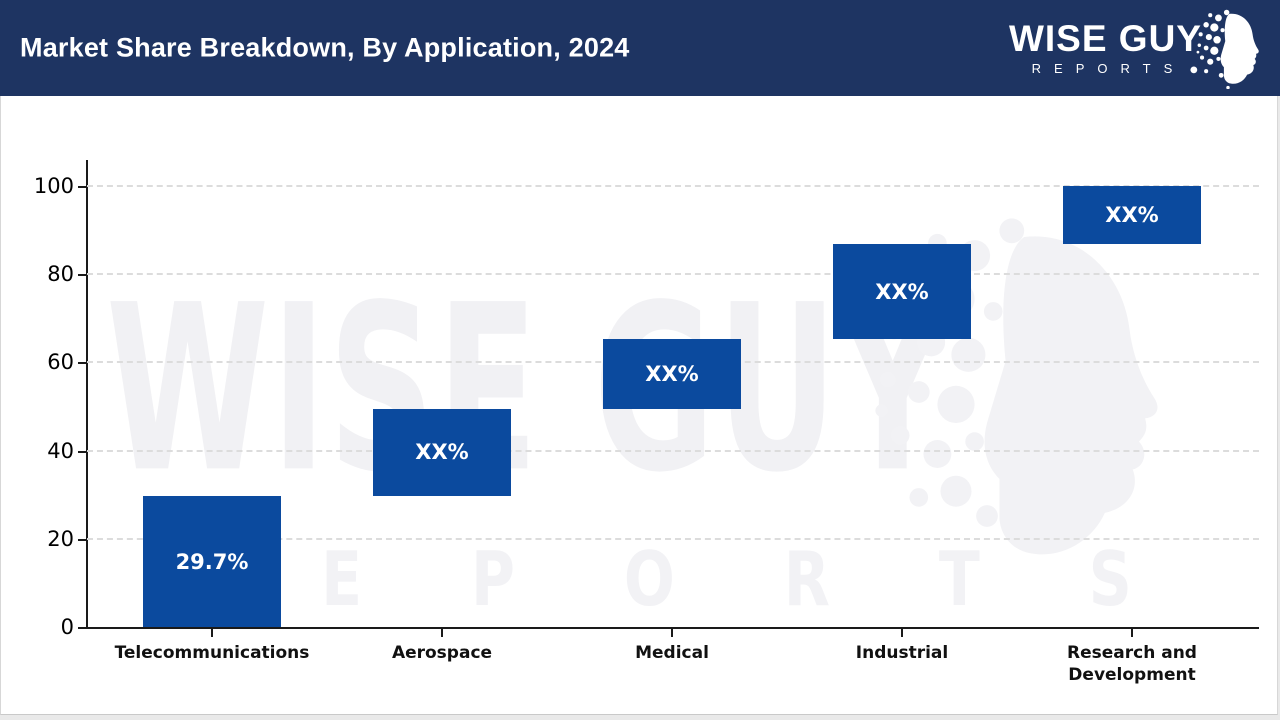  I want to click on y-tick-label: 40, so click(60, 450).